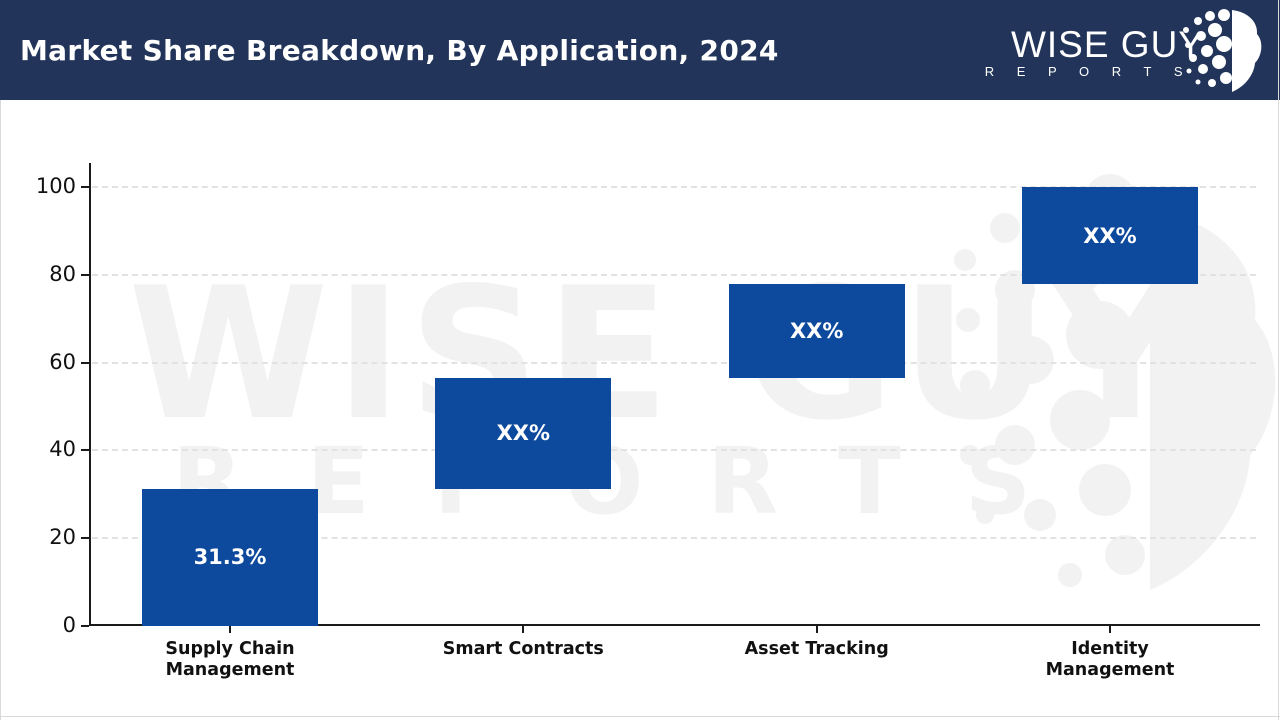 The image size is (1280, 720). What do you see at coordinates (816, 649) in the screenshot?
I see `x-category-label-3: Asset Tracking` at bounding box center [816, 649].